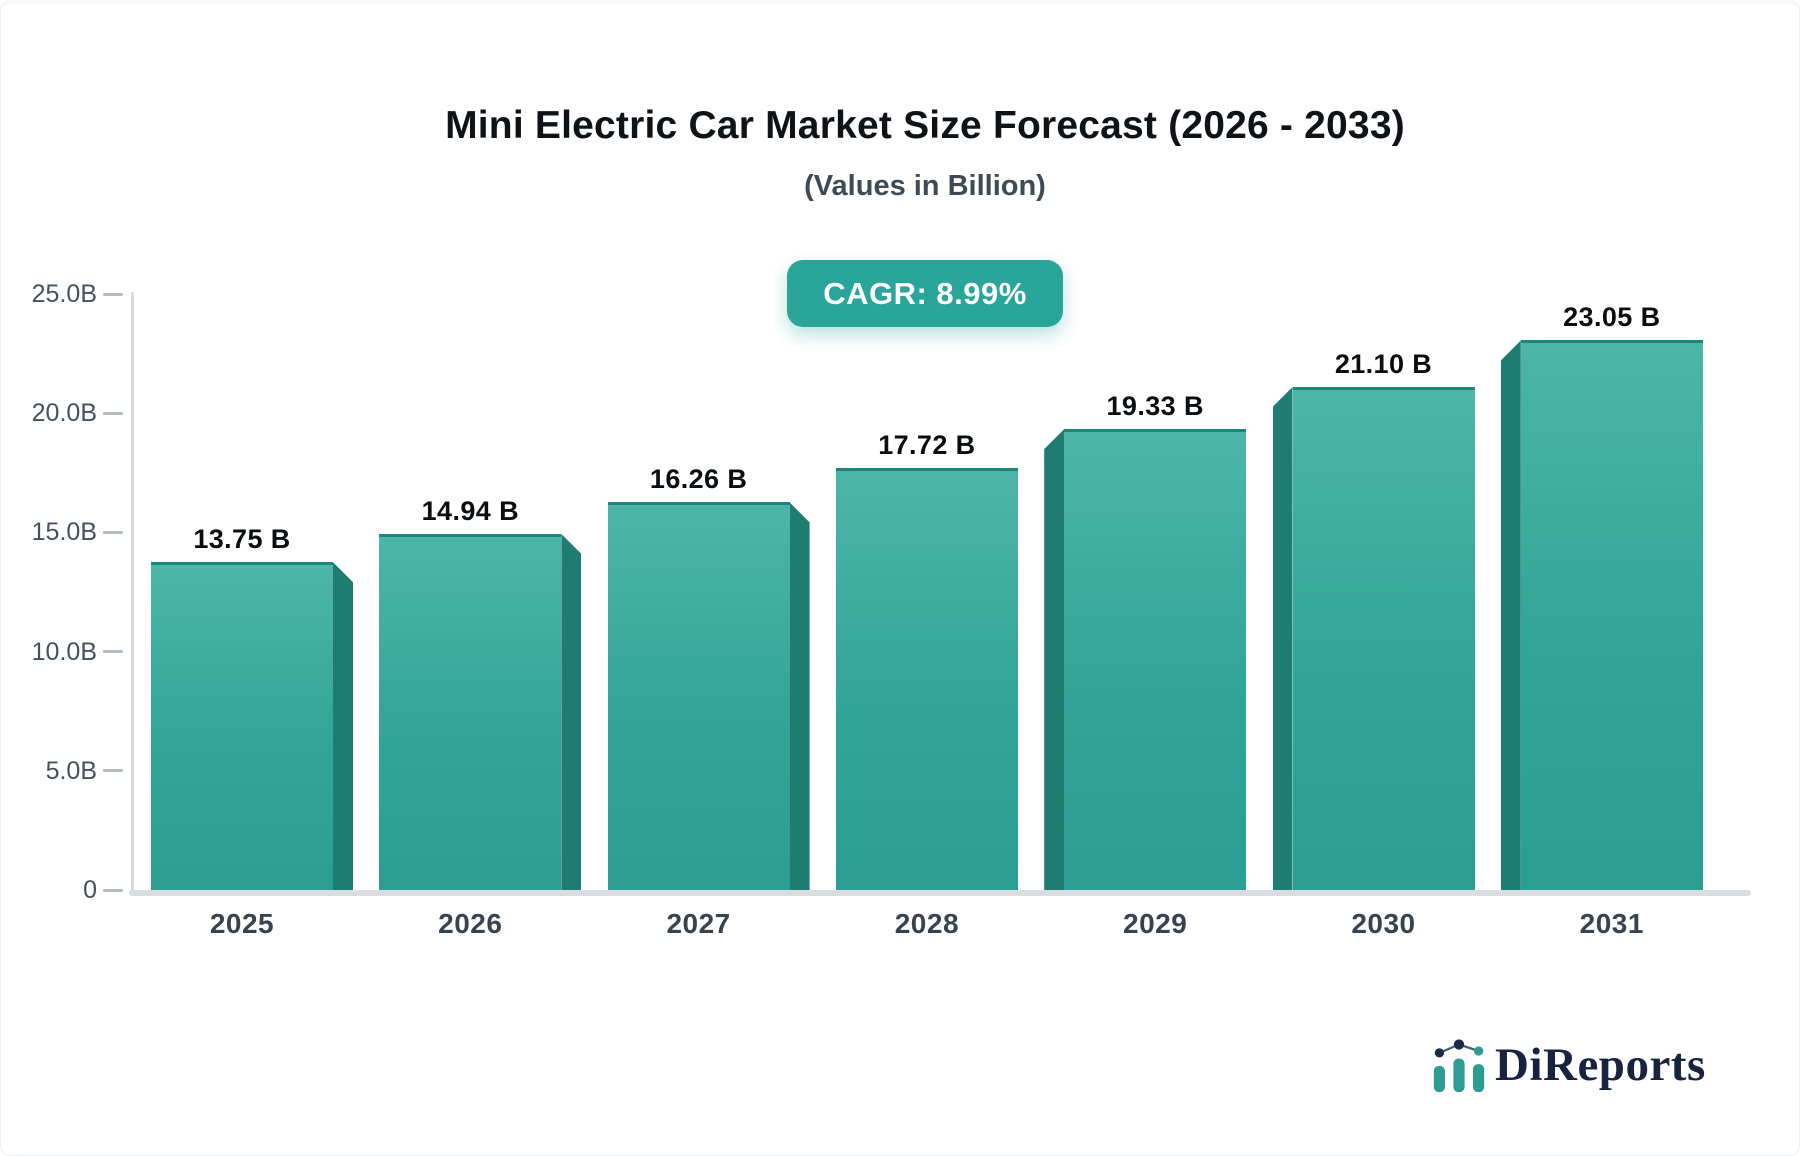  Describe the element at coordinates (242, 726) in the screenshot. I see `bar-2025` at that location.